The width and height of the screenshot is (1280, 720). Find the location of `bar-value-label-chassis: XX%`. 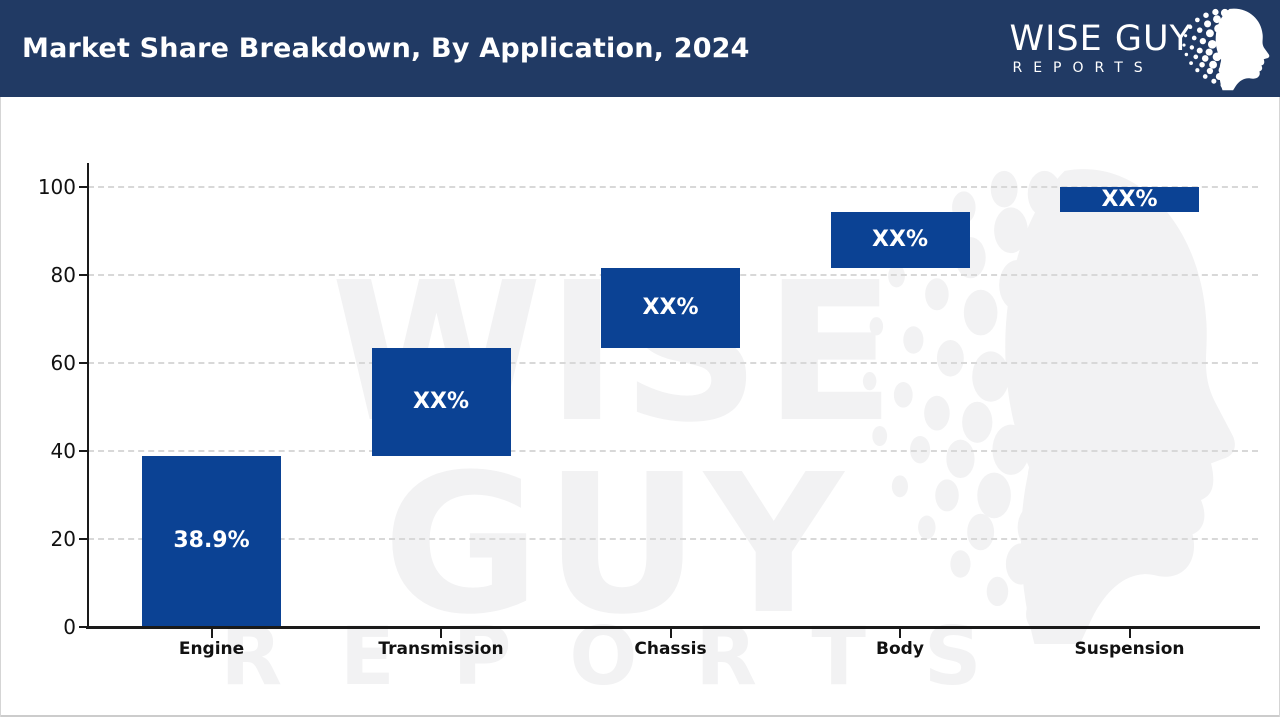

bar-value-label-chassis: XX% is located at coordinates (670, 307).